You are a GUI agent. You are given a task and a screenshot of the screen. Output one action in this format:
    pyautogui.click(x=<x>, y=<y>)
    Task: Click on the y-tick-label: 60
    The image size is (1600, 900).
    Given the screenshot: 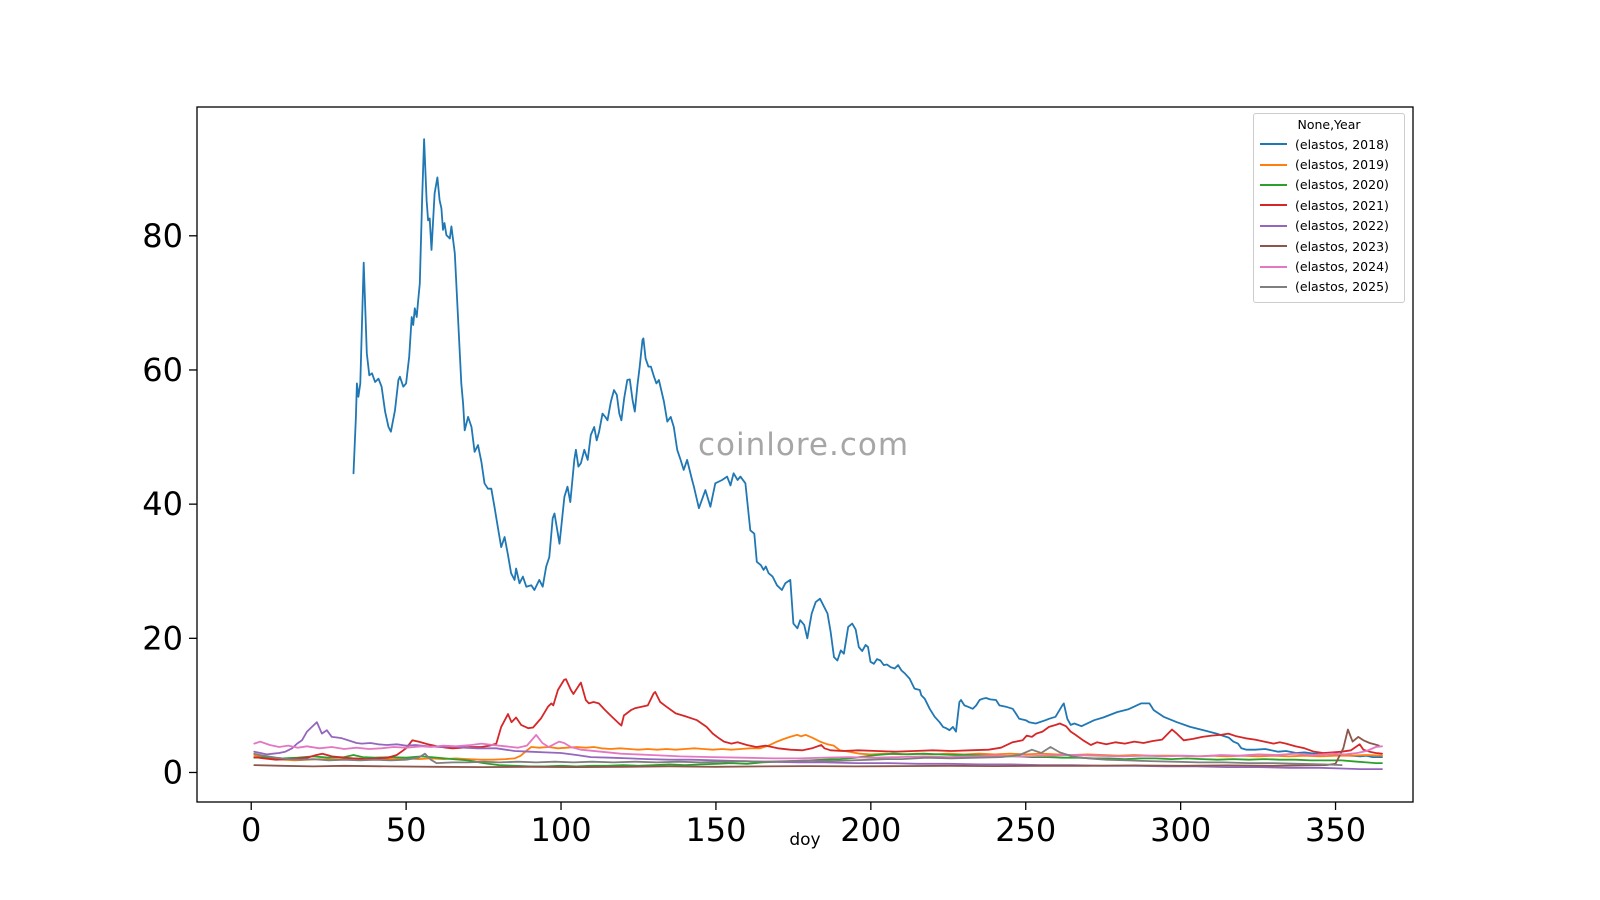 What is the action you would take?
    pyautogui.click(x=162, y=370)
    